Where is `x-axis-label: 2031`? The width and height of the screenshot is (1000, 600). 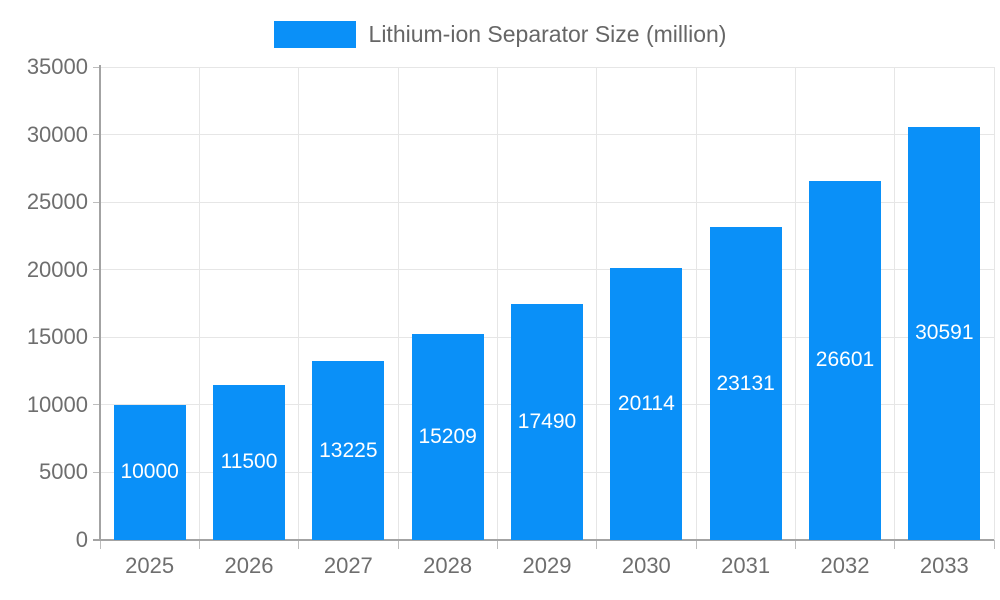 x-axis-label: 2031 is located at coordinates (746, 565).